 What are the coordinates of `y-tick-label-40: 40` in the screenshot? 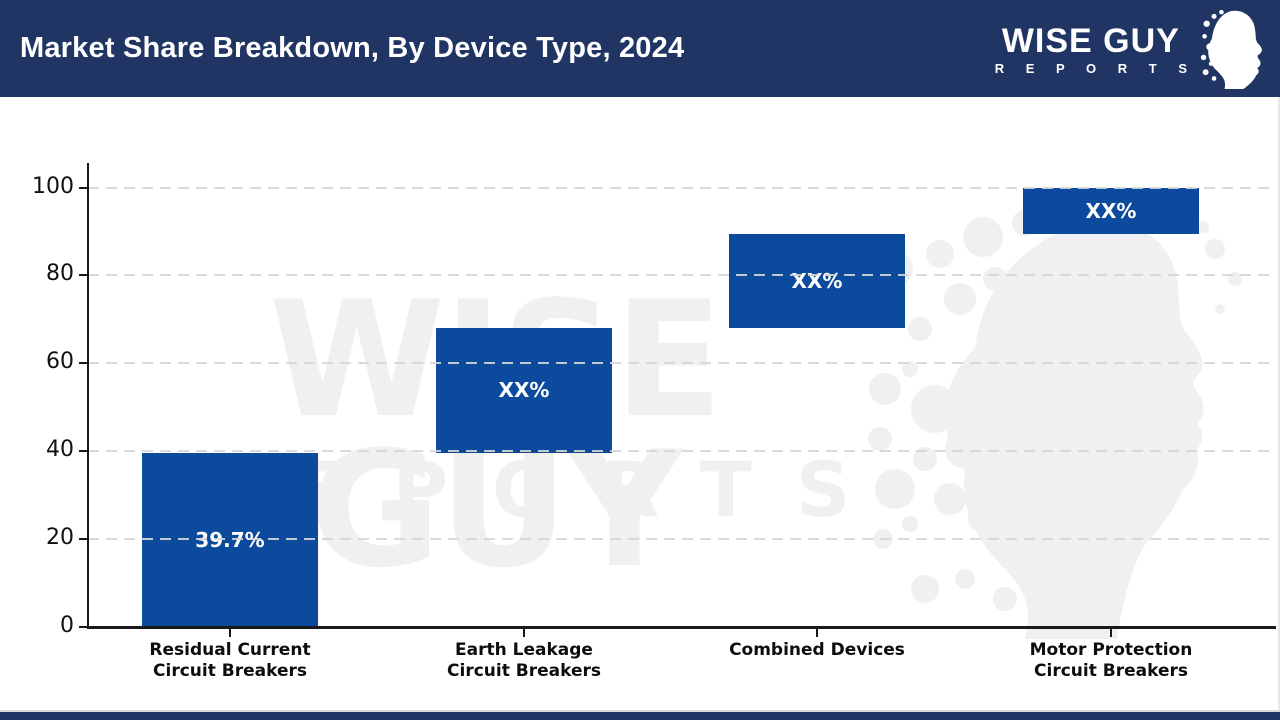 It's located at (60, 450).